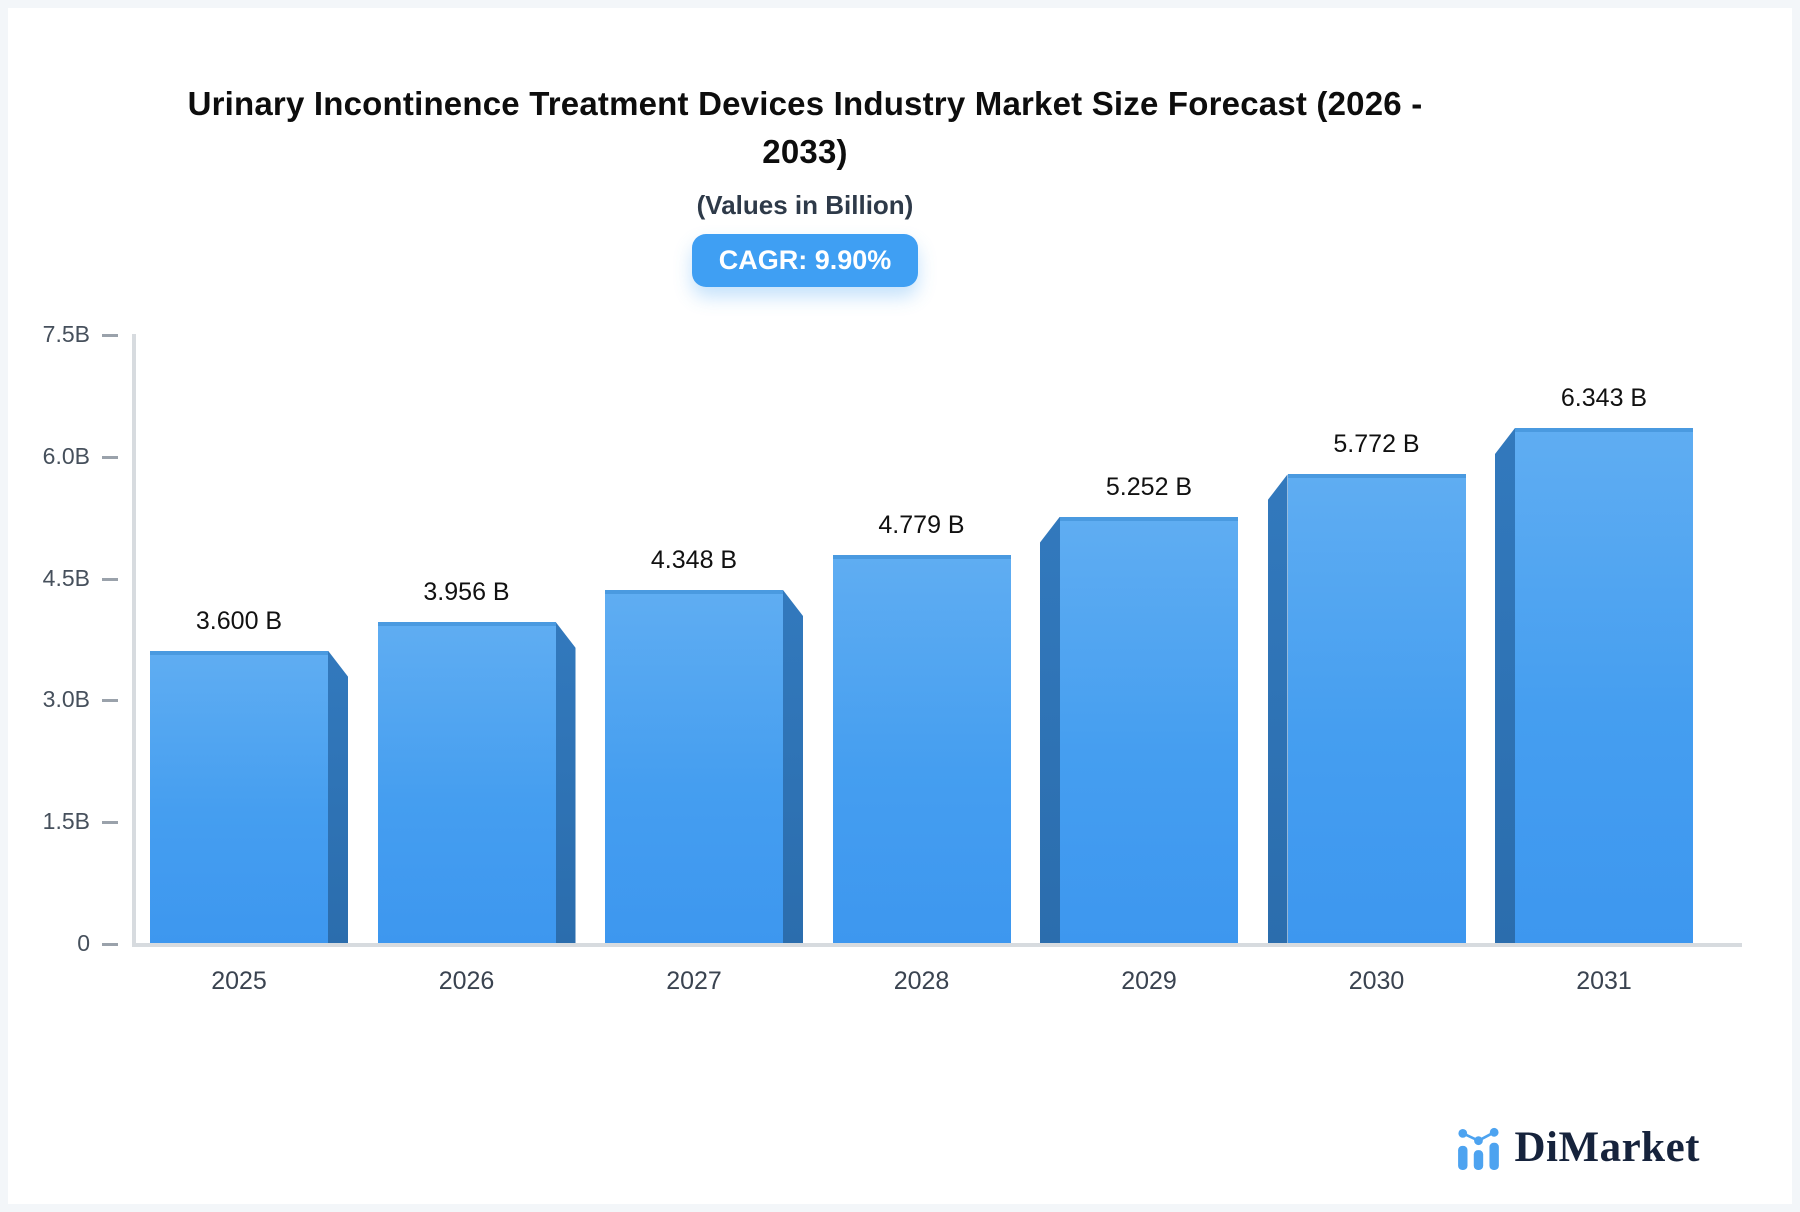 The image size is (1800, 1212). I want to click on bar-3d-side-2029, so click(1050, 729).